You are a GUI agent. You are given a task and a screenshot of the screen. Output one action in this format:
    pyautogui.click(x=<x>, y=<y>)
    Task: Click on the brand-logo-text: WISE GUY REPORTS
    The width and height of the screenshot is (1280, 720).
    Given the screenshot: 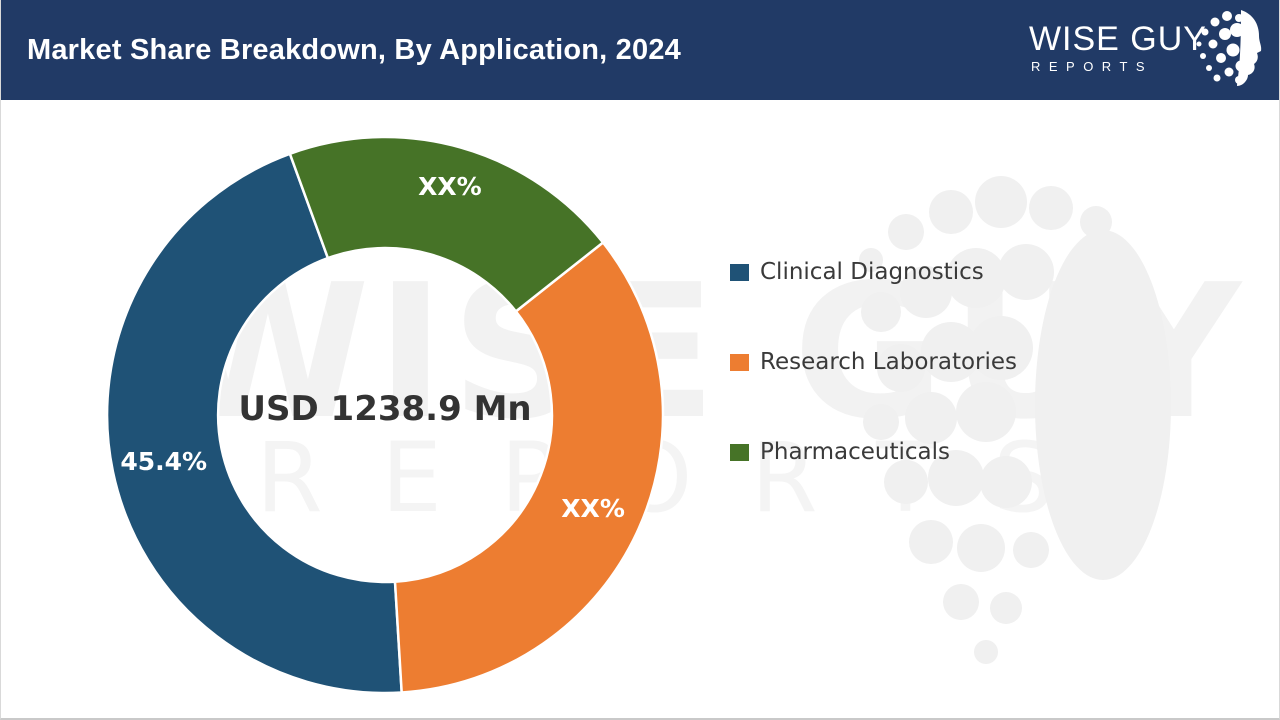 What is the action you would take?
    pyautogui.click(x=1118, y=48)
    